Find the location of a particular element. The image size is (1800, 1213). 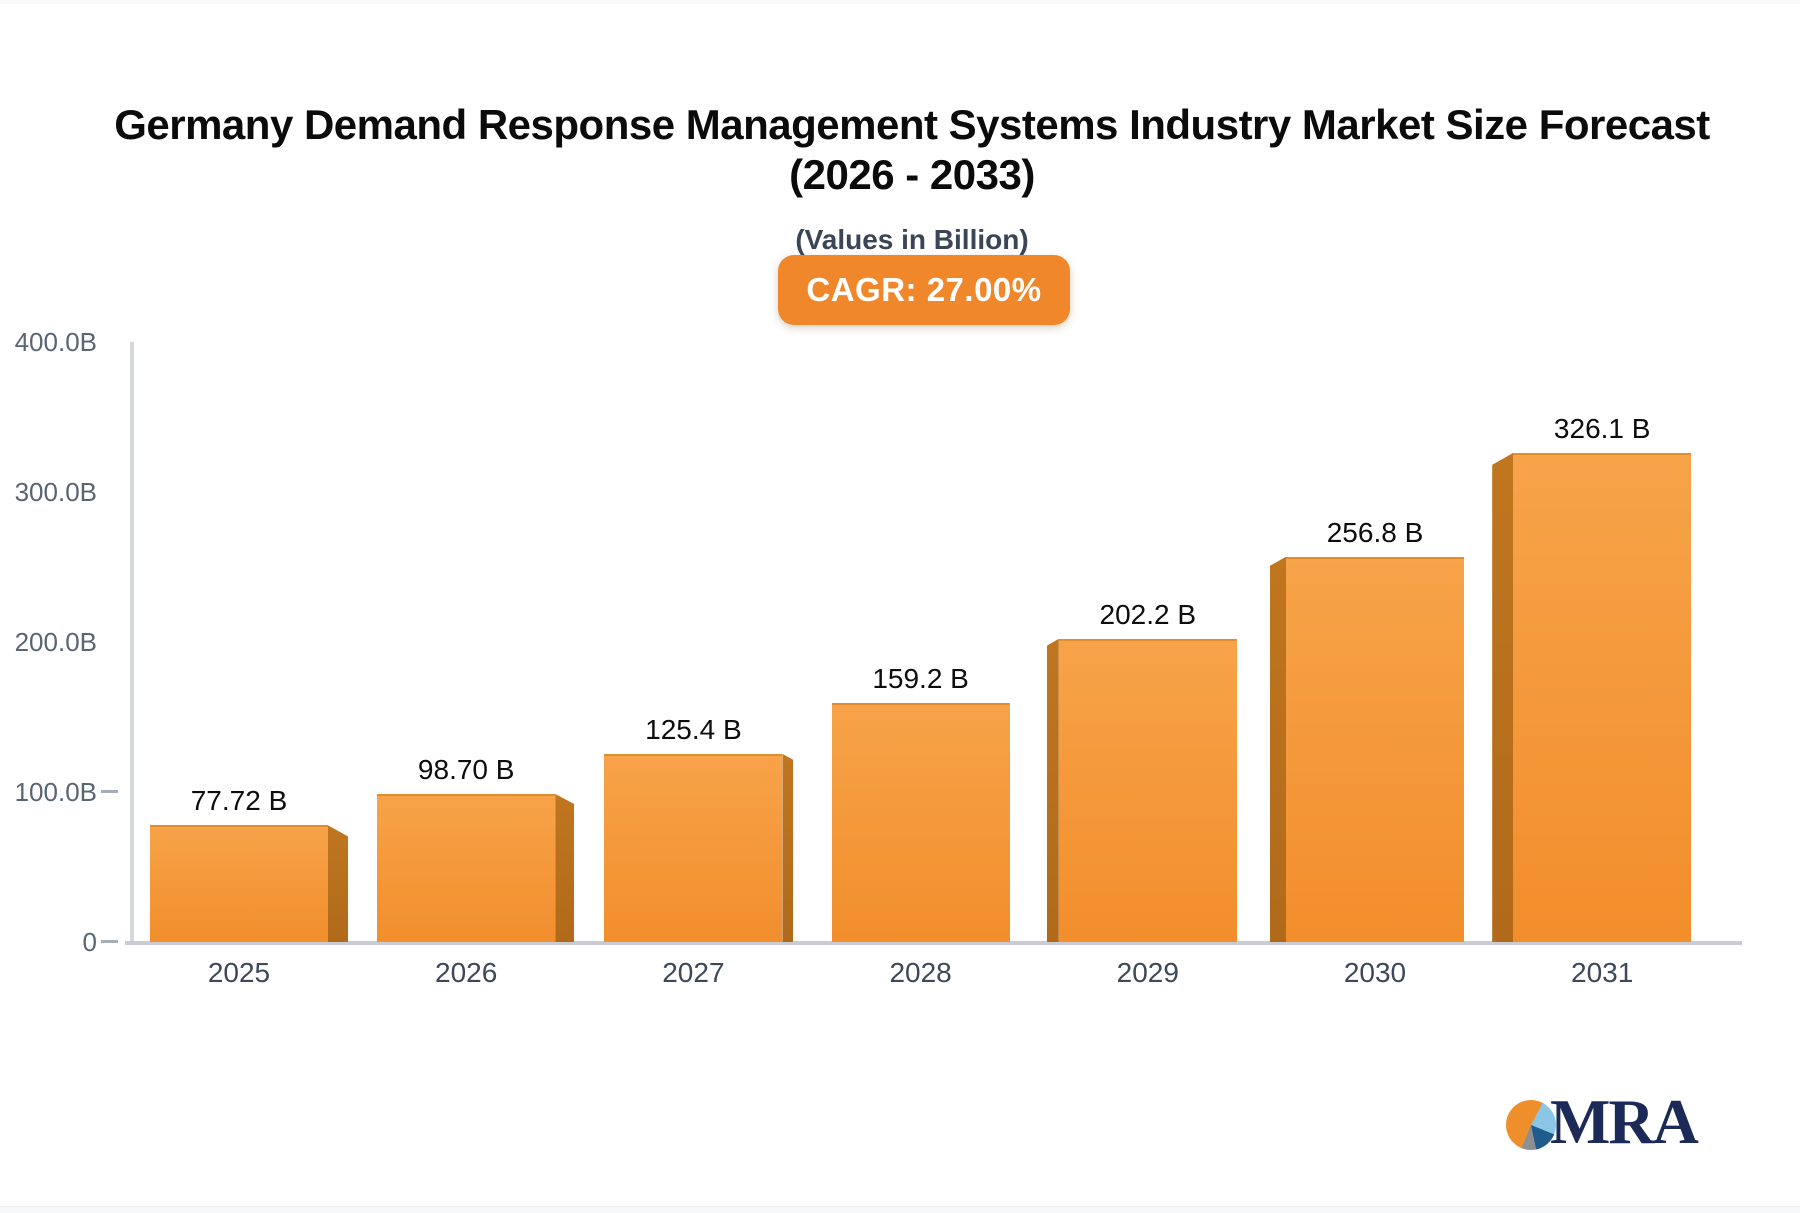

bar-2028 is located at coordinates (920, 822).